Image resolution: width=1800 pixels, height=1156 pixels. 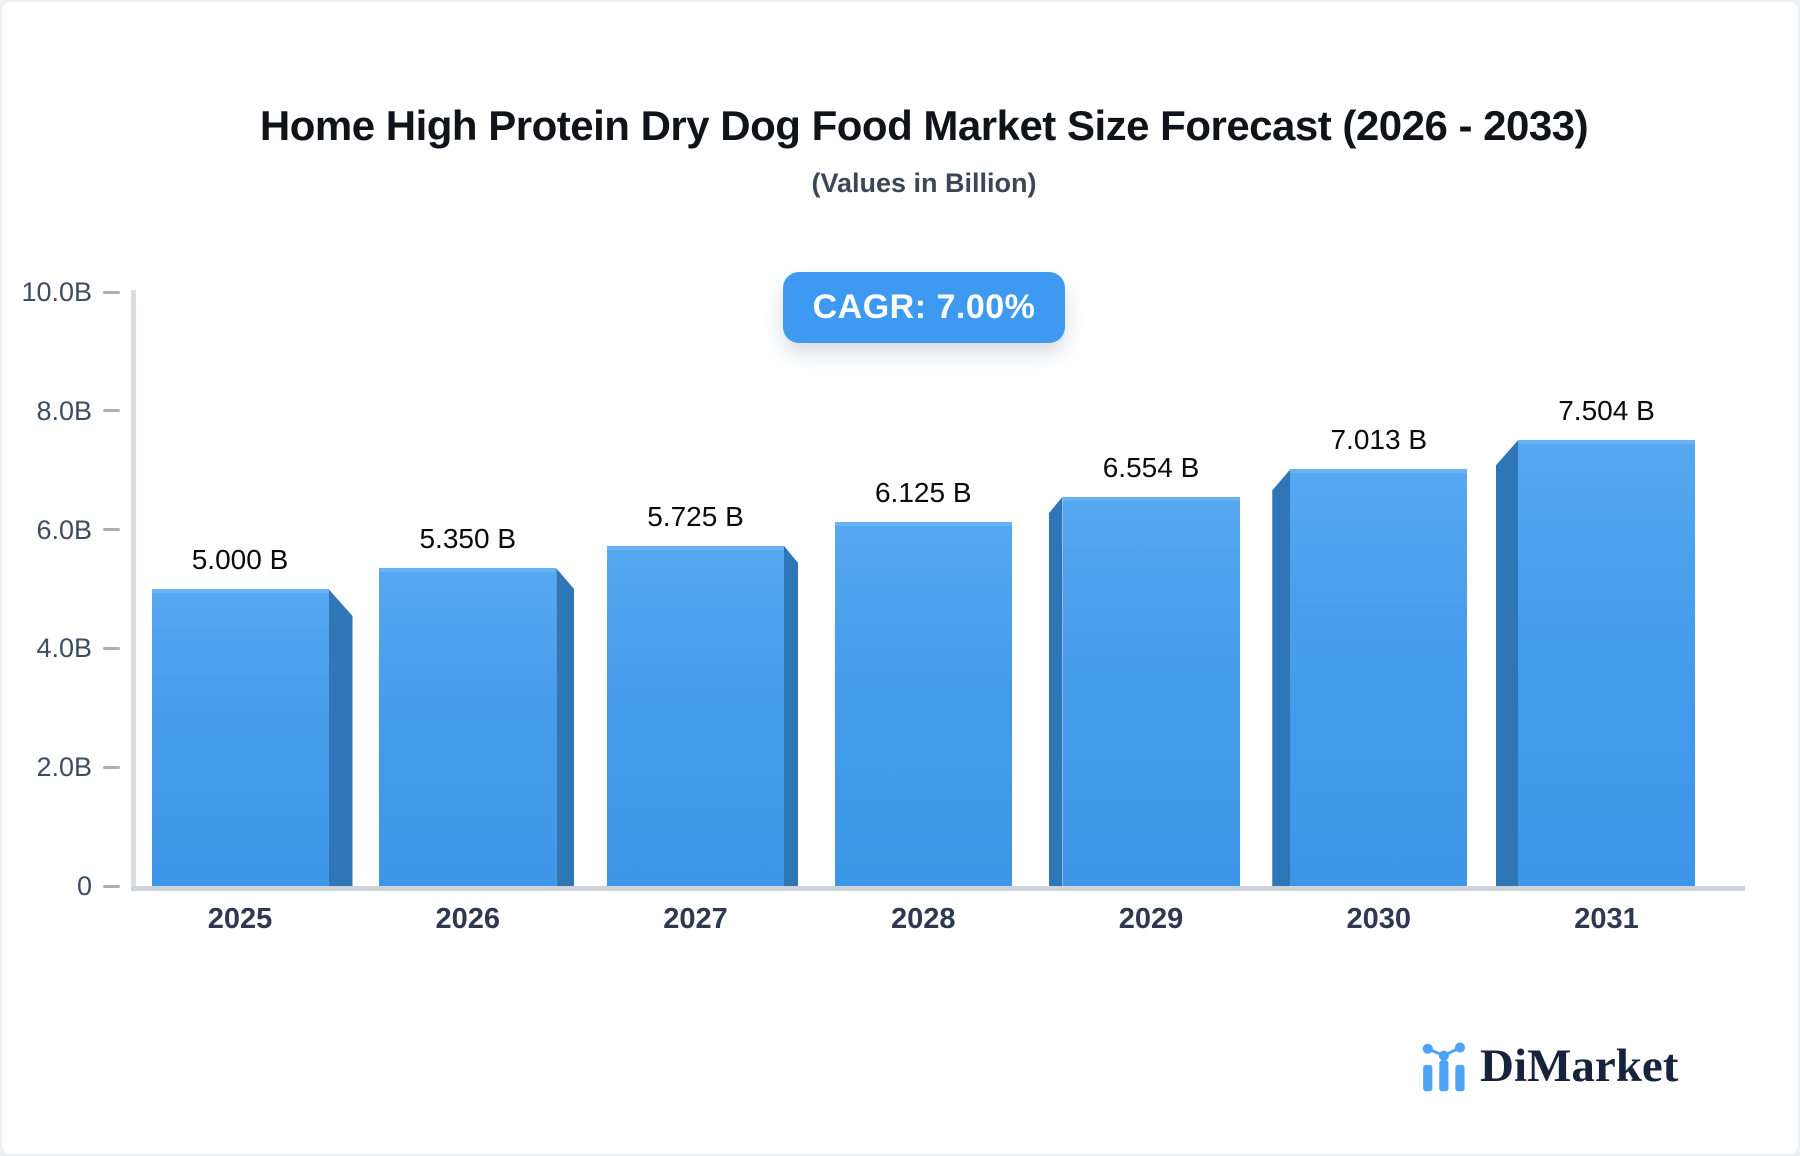 What do you see at coordinates (695, 919) in the screenshot?
I see `x-category-label: 2027` at bounding box center [695, 919].